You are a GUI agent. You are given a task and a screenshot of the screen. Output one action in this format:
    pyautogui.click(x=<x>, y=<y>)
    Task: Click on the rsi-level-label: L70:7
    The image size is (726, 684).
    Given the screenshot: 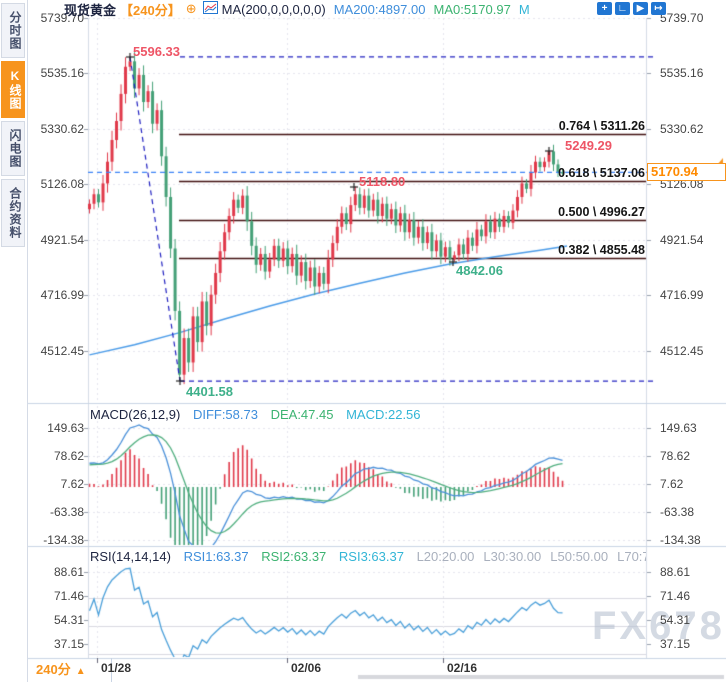 What is the action you would take?
    pyautogui.click(x=631, y=556)
    